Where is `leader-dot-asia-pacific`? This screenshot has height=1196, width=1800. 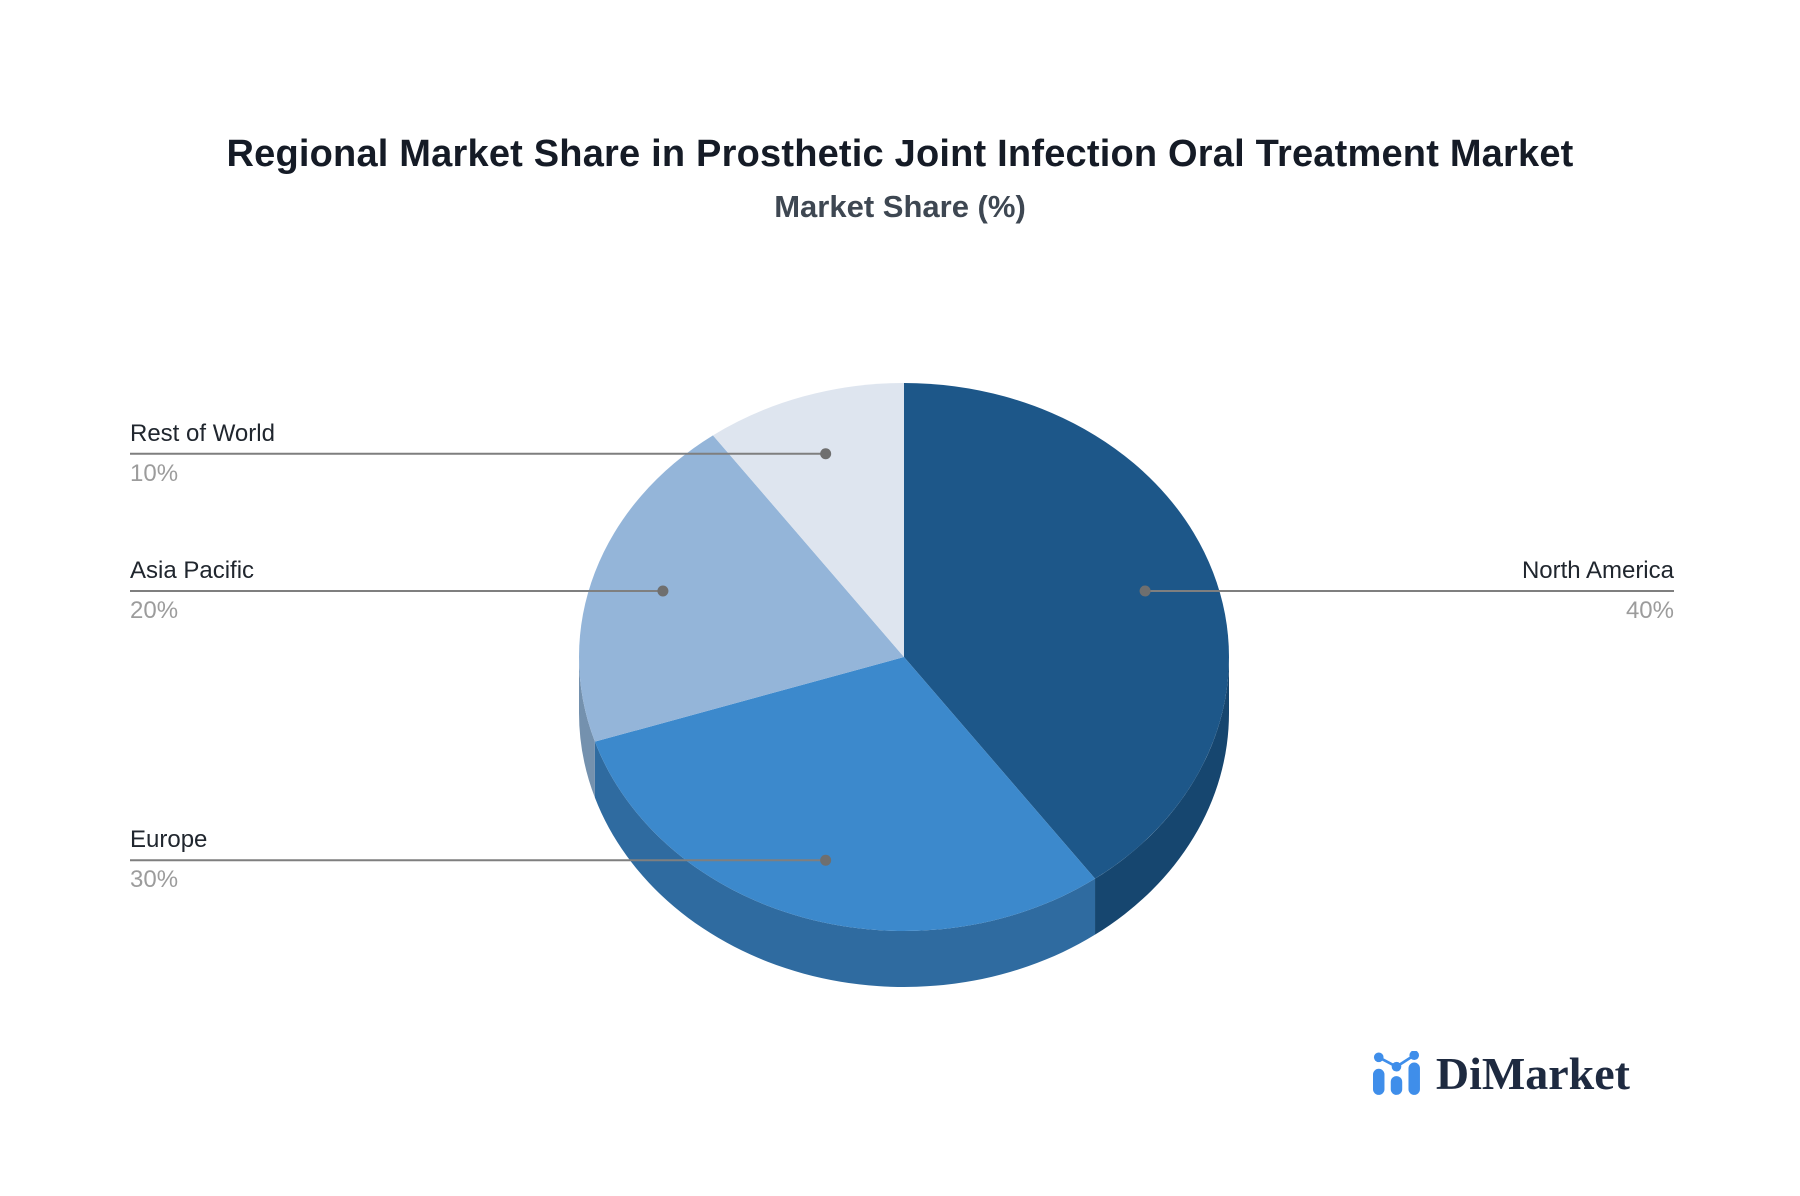
leader-dot-asia-pacific is located at coordinates (663, 591).